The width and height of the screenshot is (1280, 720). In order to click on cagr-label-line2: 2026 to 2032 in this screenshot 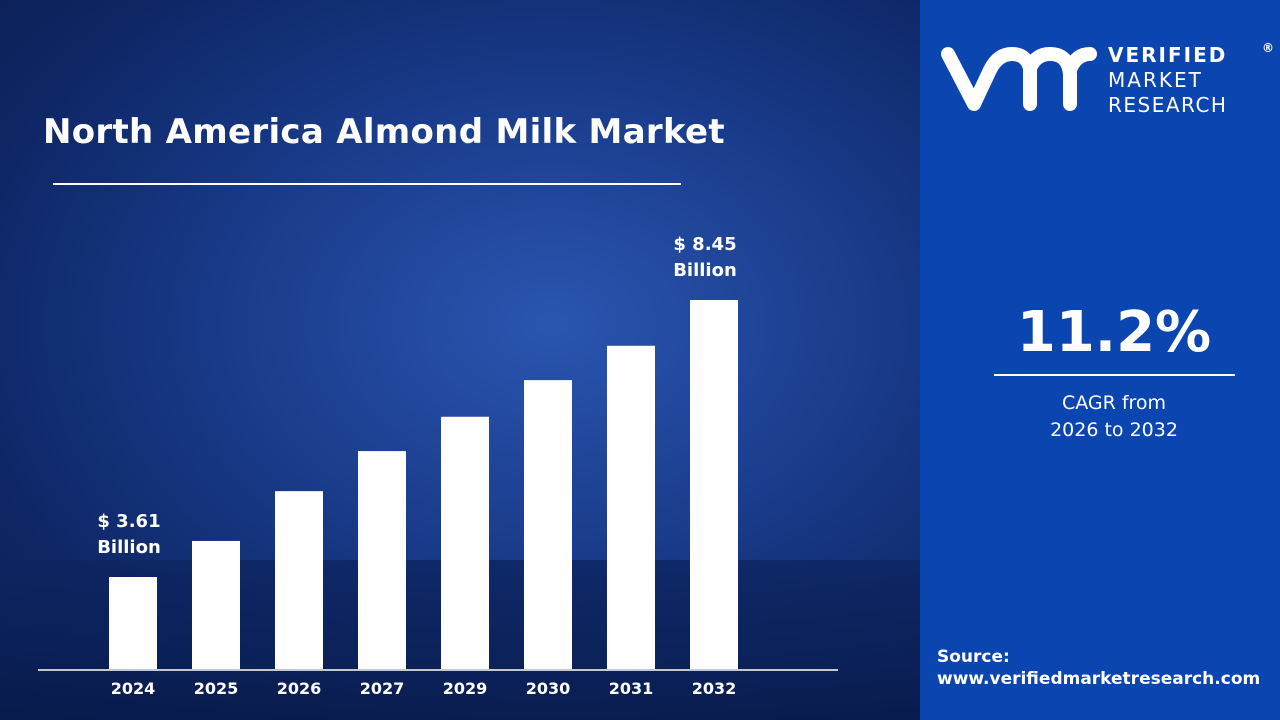, I will do `click(1114, 430)`.